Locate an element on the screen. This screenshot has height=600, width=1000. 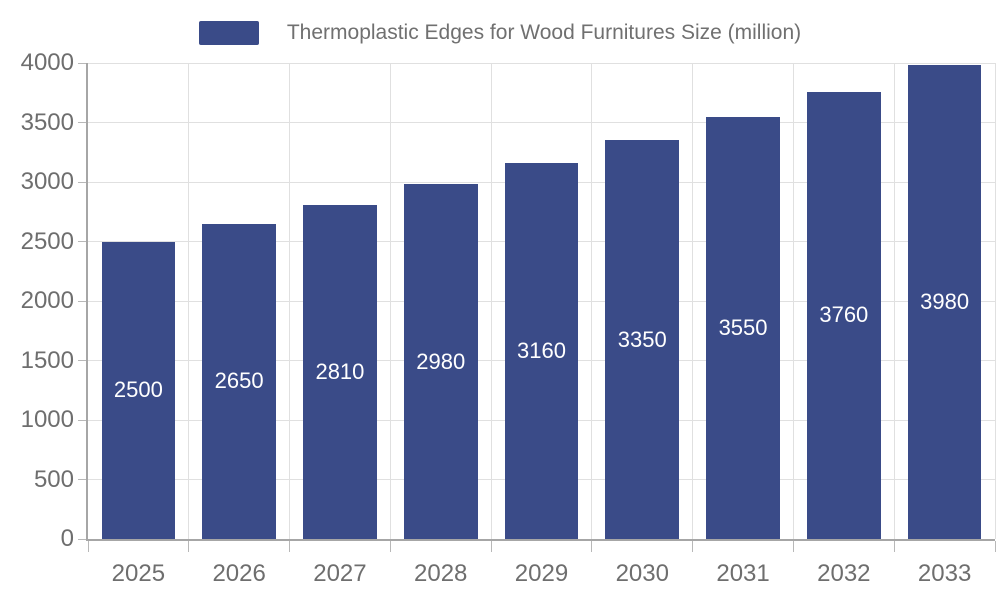
bar: 2980 is located at coordinates (440, 361).